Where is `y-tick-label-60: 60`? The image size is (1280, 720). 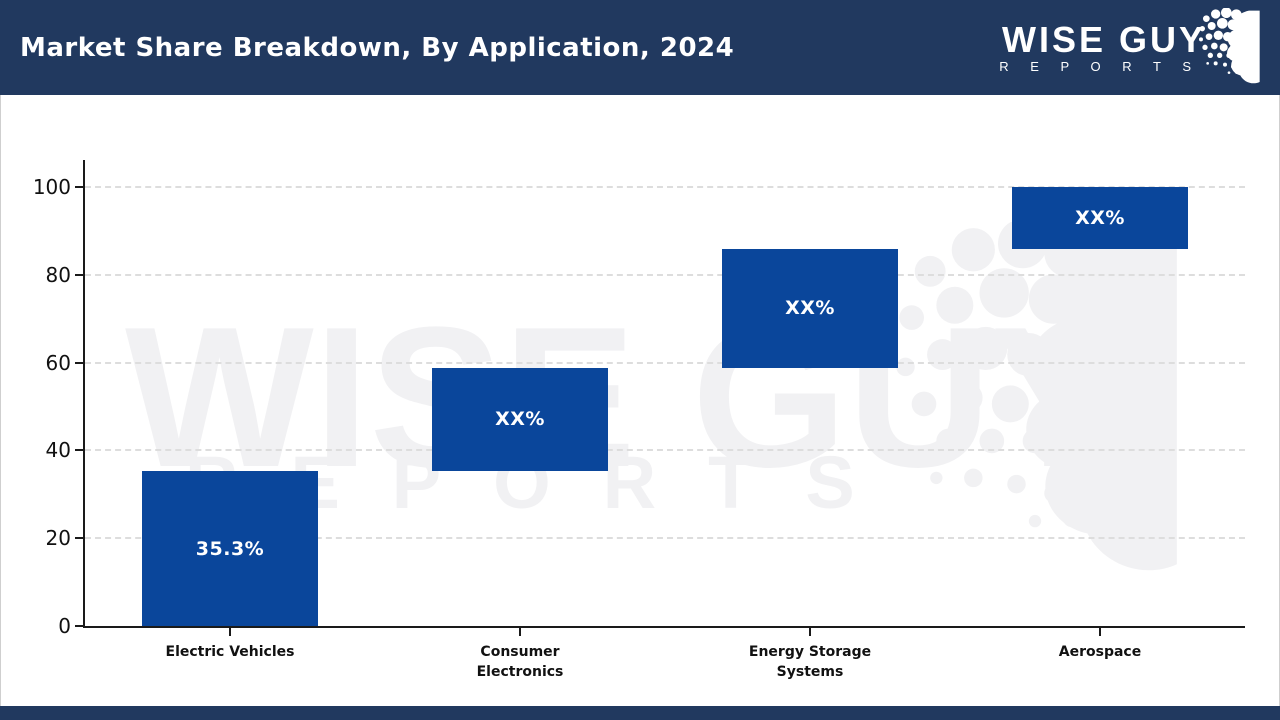
y-tick-label-60: 60 is located at coordinates (58, 362).